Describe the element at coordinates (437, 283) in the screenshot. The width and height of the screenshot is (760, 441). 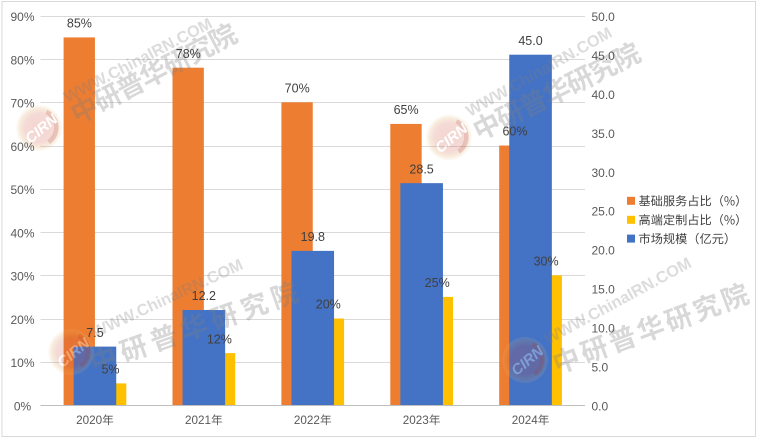
I see `svg-text: 25%` at that location.